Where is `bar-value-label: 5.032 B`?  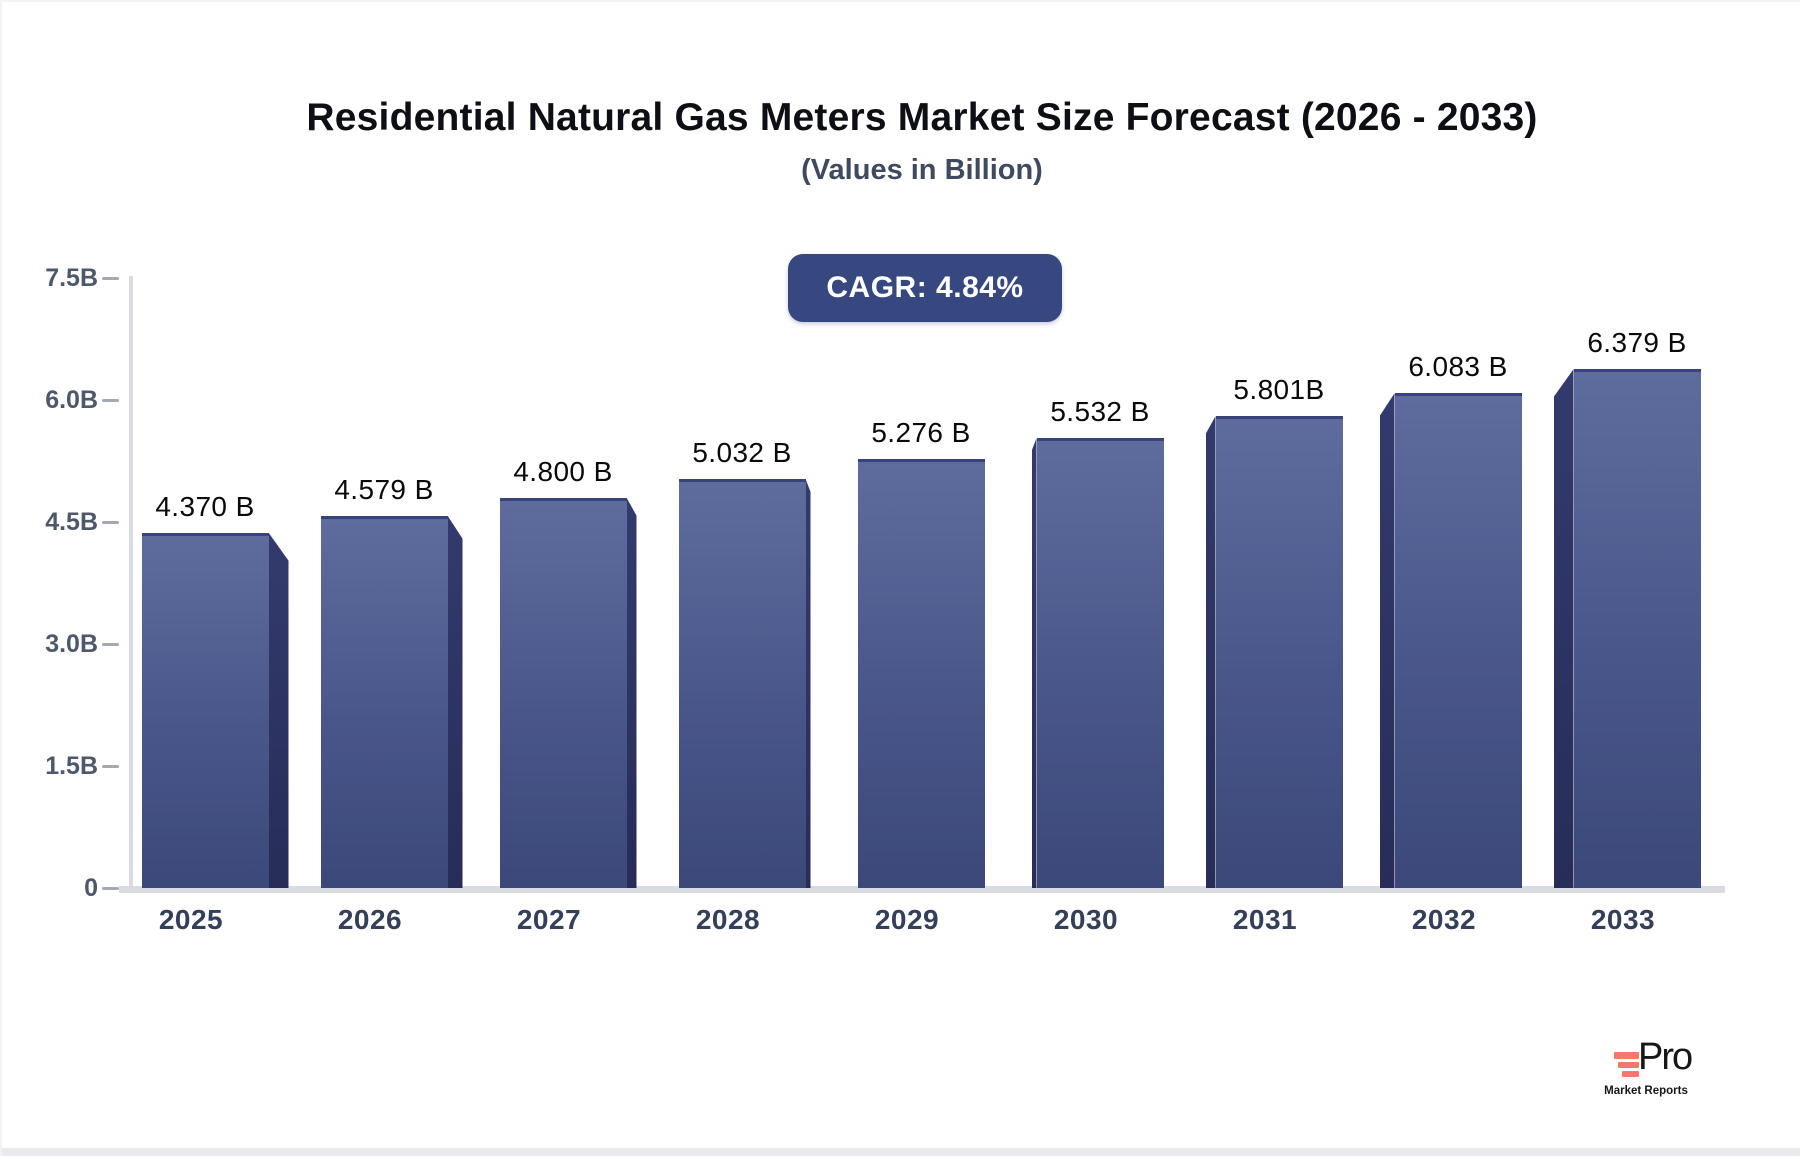
bar-value-label: 5.032 B is located at coordinates (742, 452).